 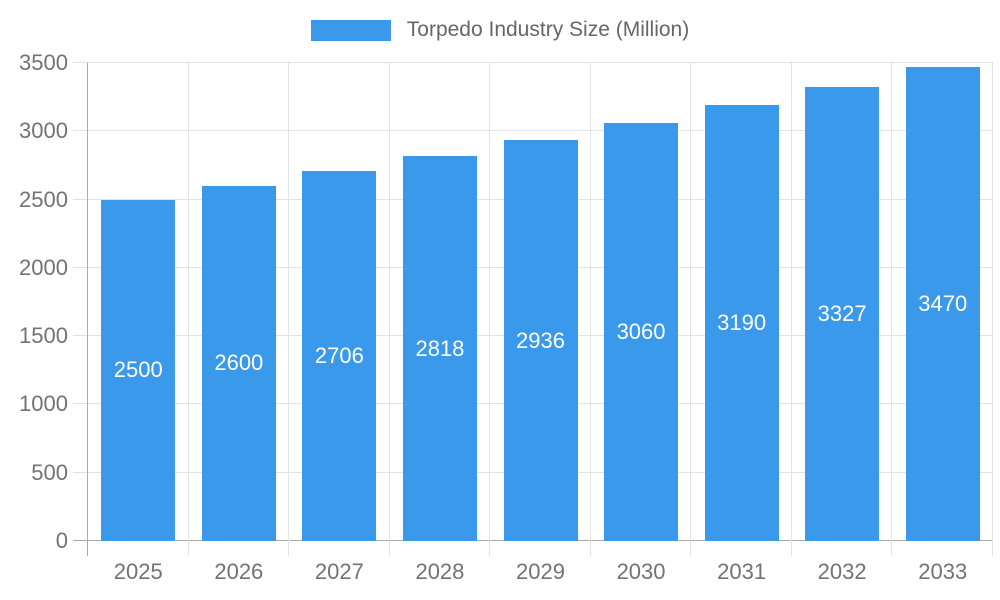 What do you see at coordinates (742, 571) in the screenshot?
I see `x-tick-label: 2031` at bounding box center [742, 571].